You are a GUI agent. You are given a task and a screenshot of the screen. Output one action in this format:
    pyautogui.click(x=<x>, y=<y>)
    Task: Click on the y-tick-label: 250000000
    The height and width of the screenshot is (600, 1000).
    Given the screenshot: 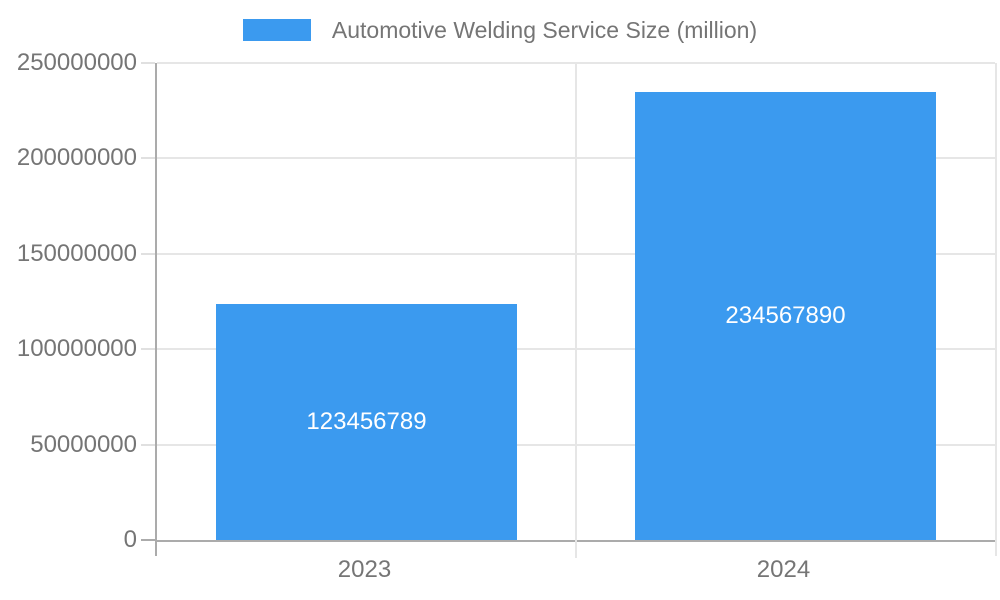 What is the action you would take?
    pyautogui.click(x=76, y=62)
    